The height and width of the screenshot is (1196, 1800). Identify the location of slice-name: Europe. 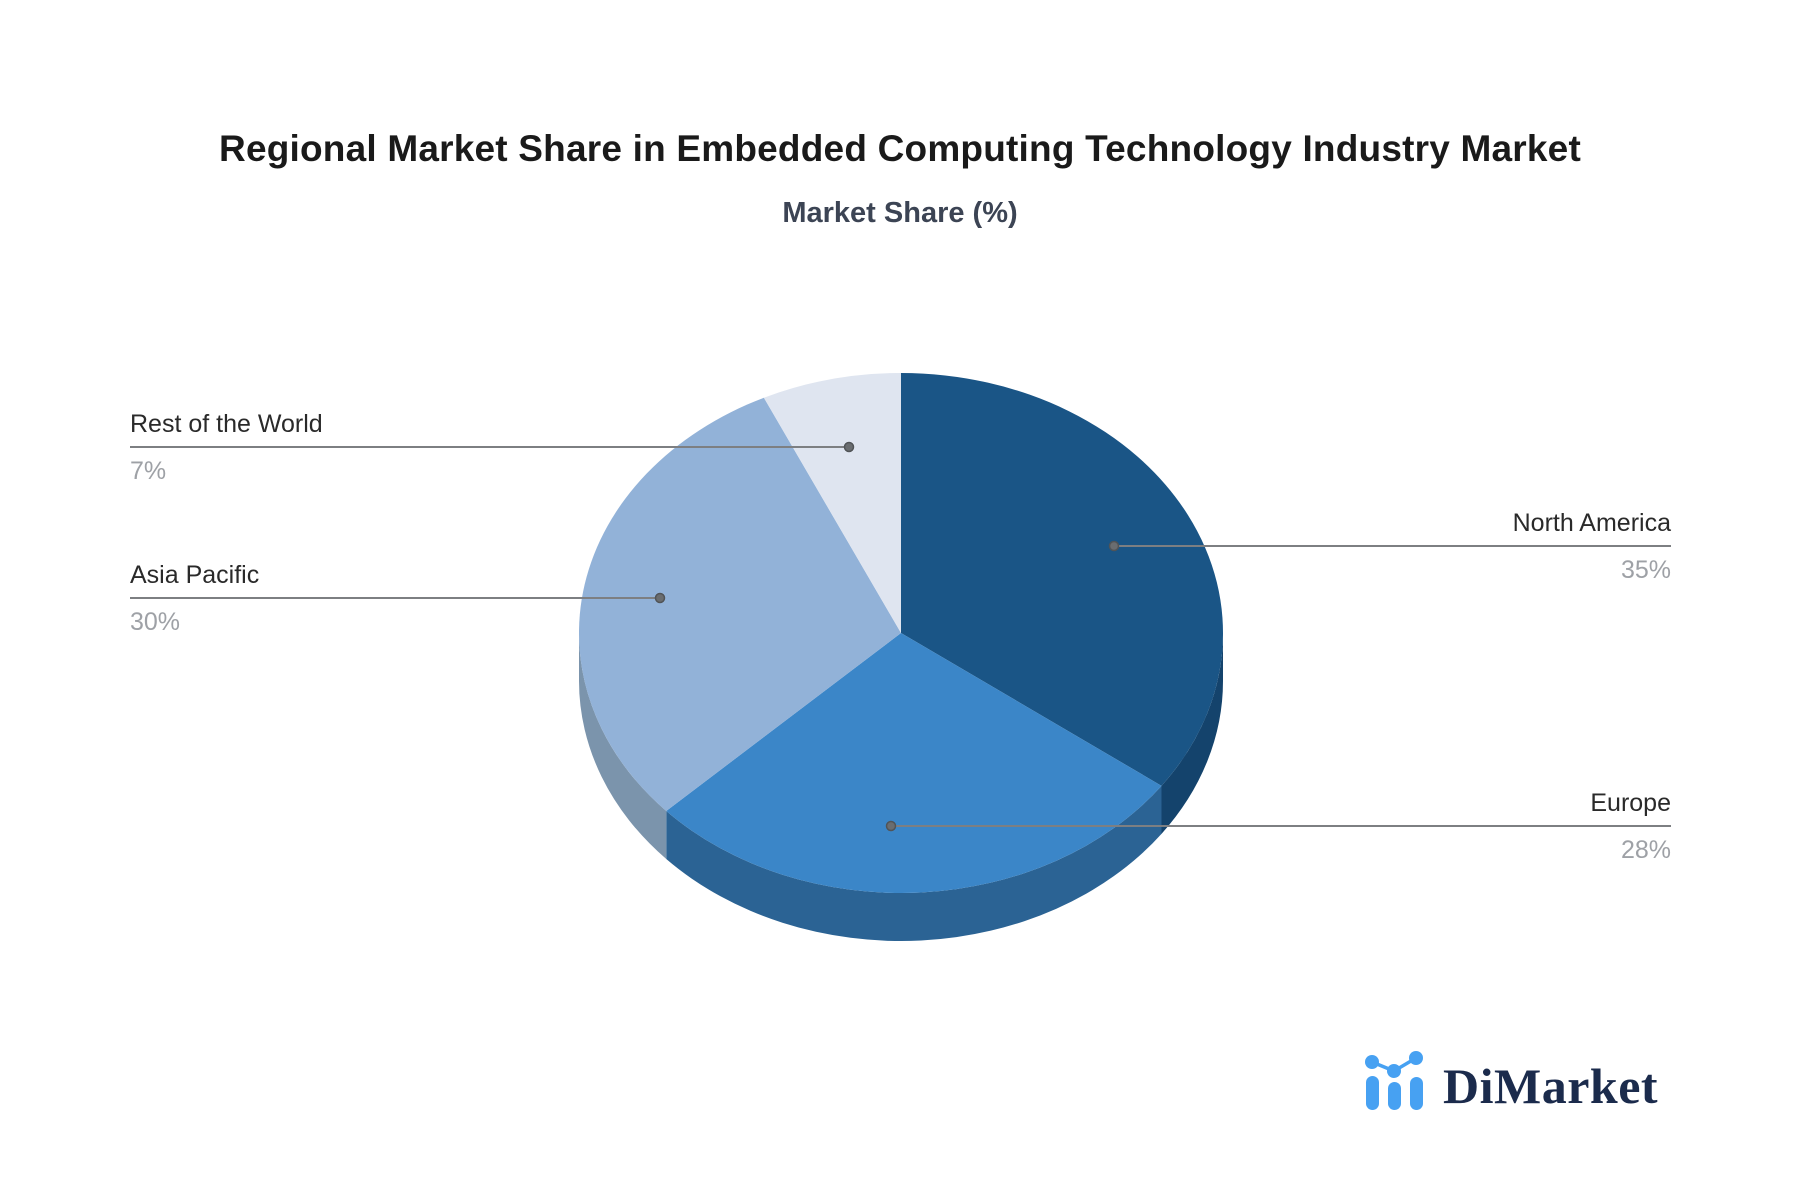
(1630, 803).